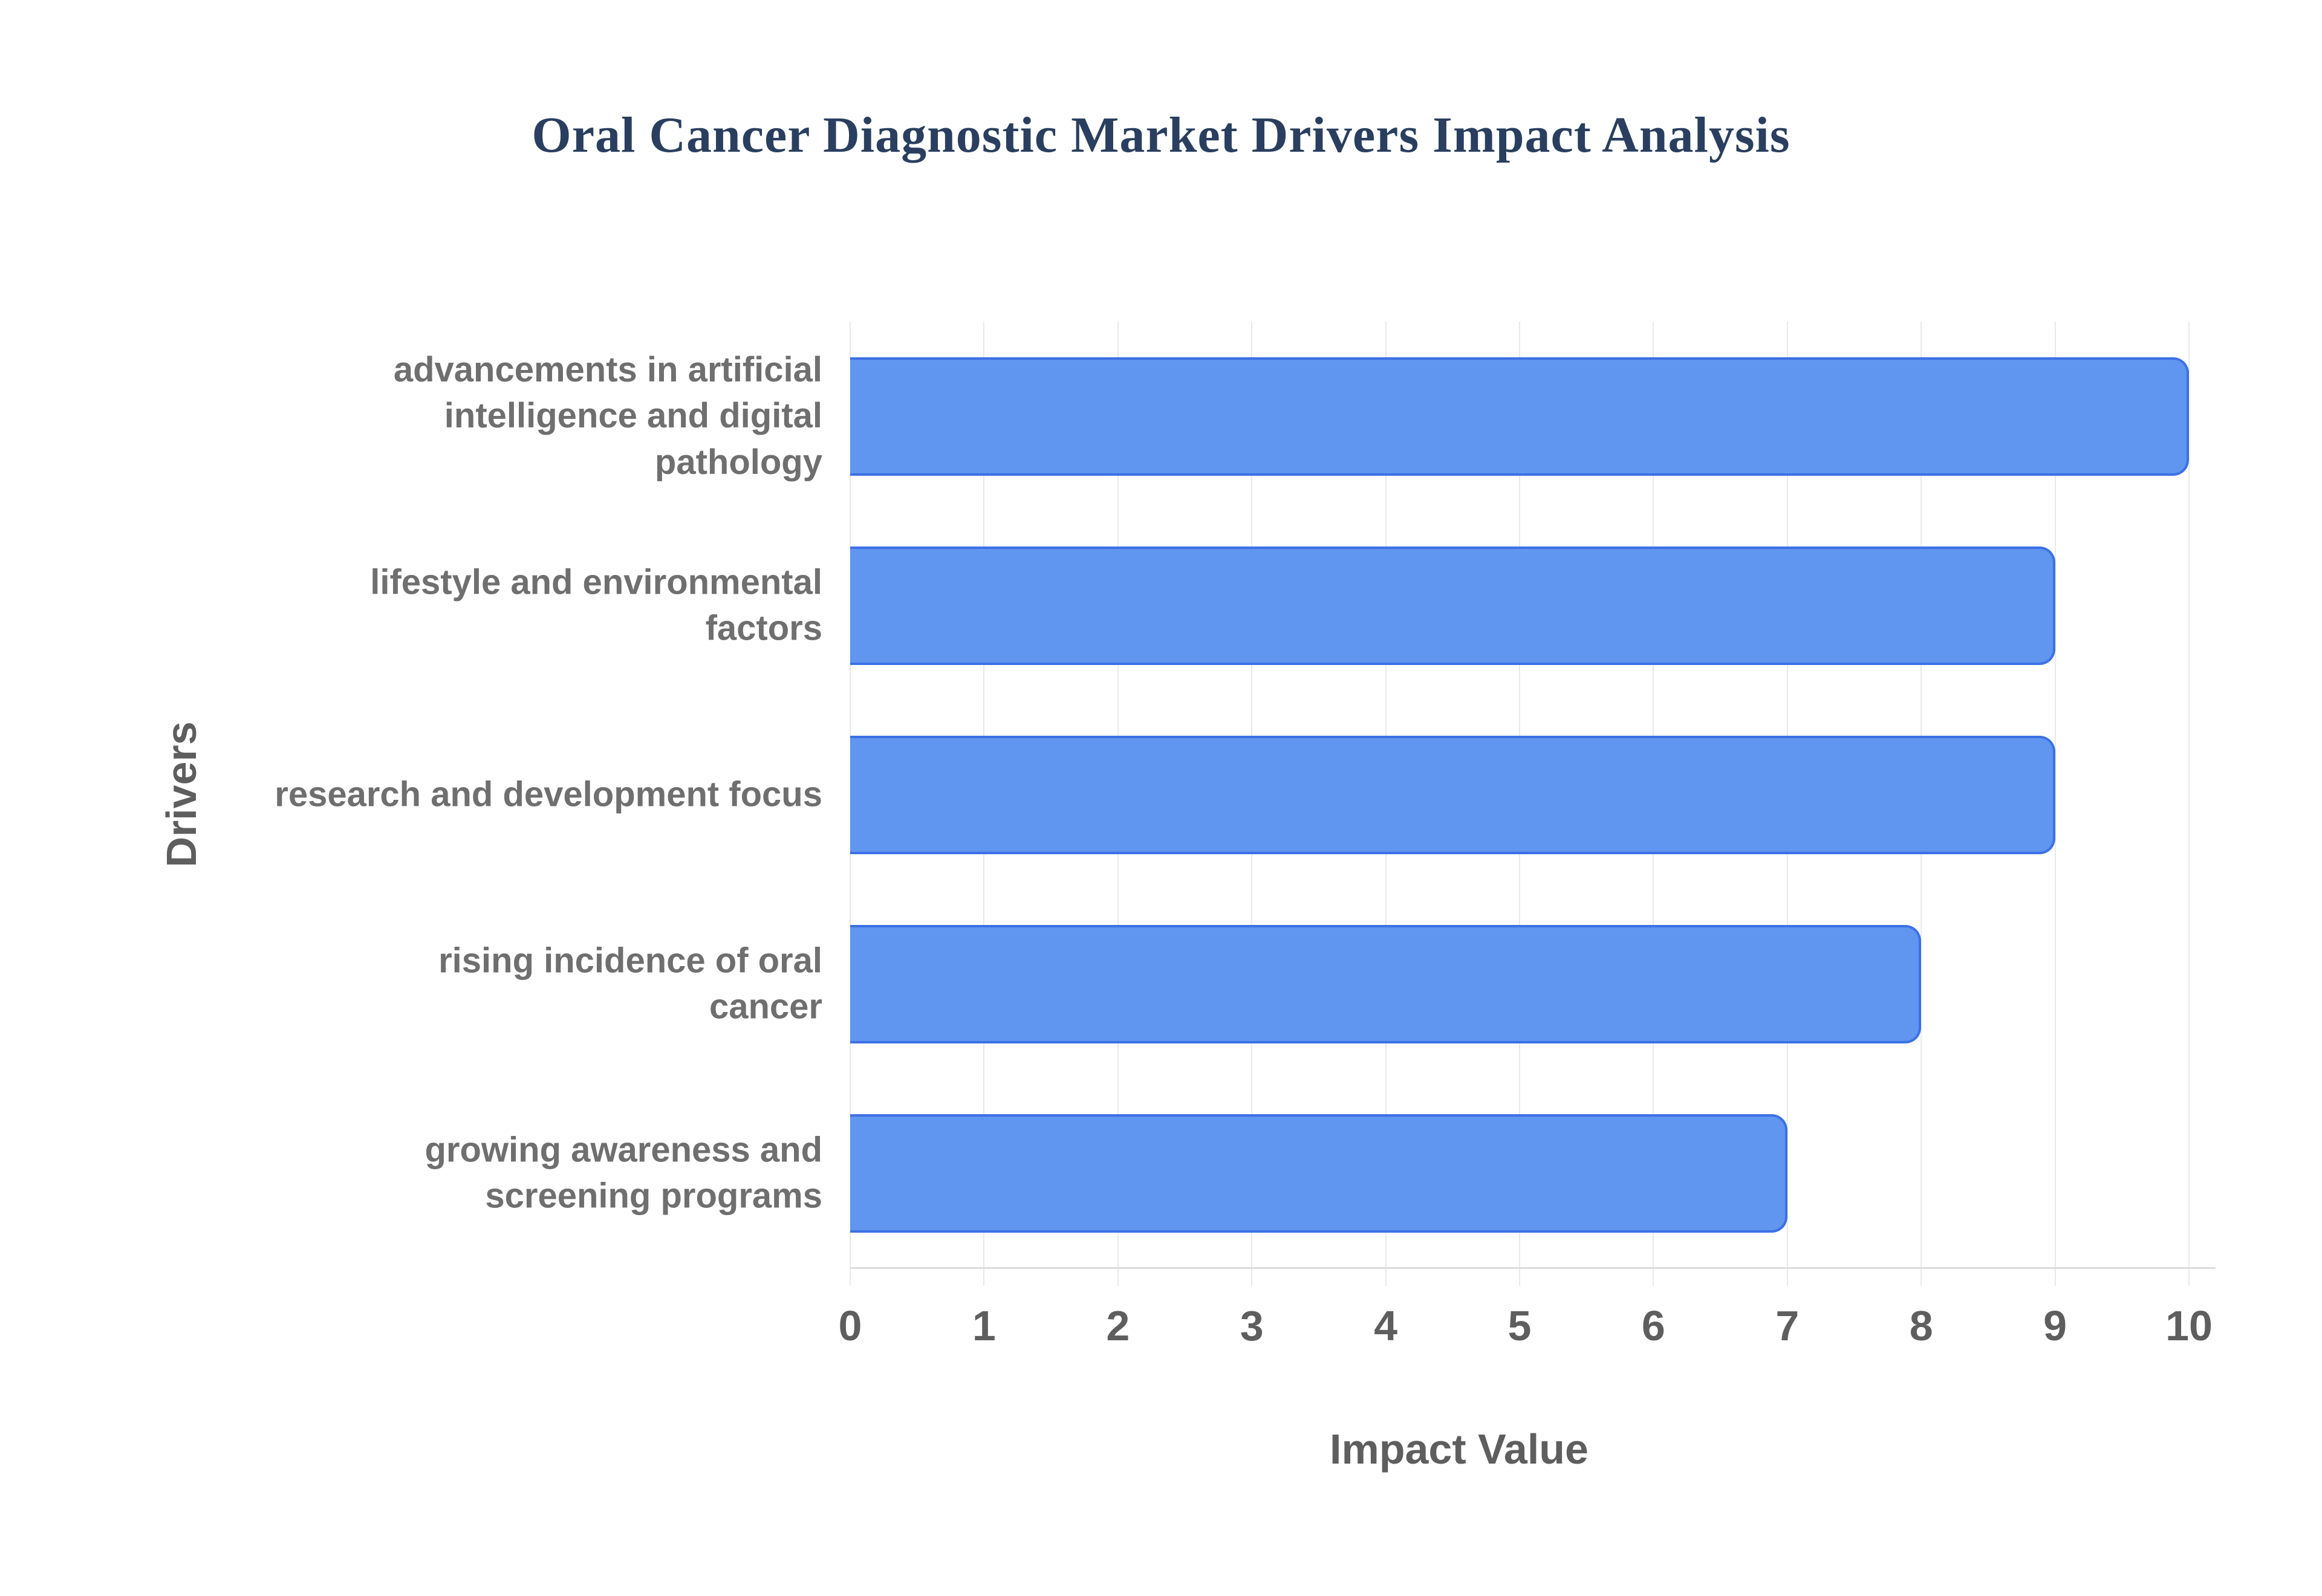 This screenshot has width=2322, height=1596. What do you see at coordinates (596, 605) in the screenshot?
I see `category-label-2: lifestyle and environmental factors` at bounding box center [596, 605].